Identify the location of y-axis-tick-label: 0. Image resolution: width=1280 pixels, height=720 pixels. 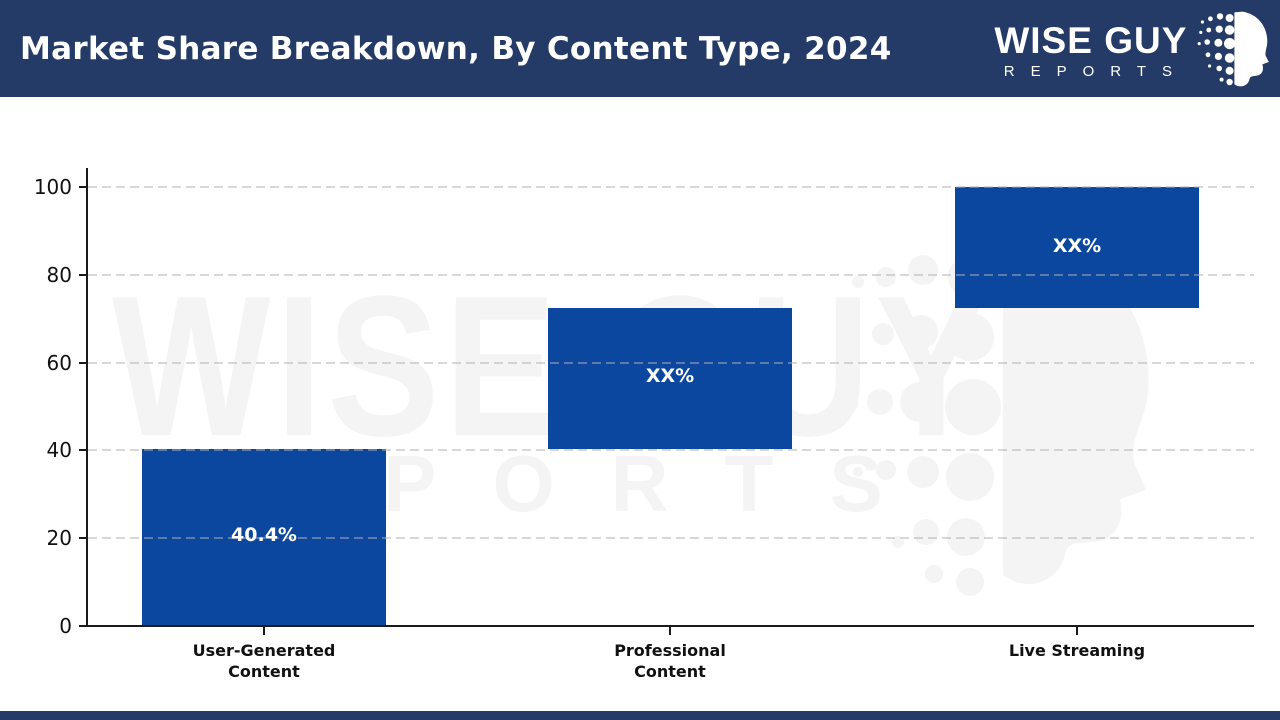
(65, 626).